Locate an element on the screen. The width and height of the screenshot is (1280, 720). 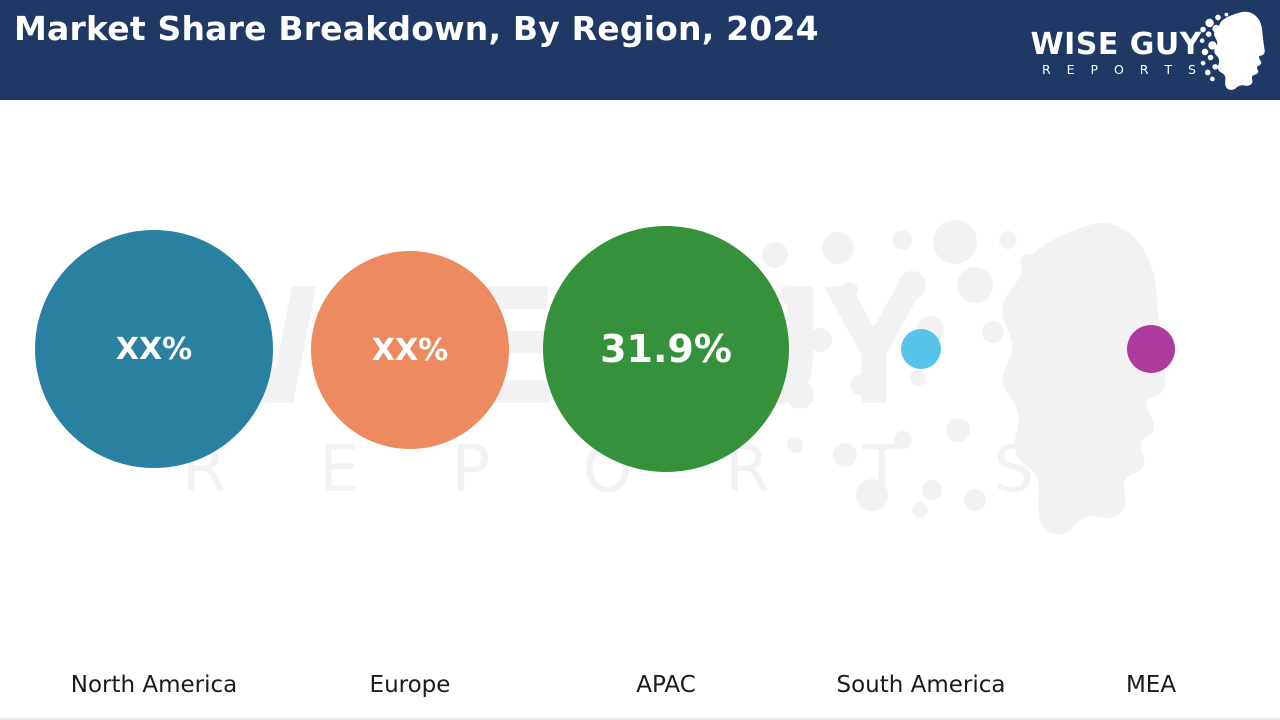
bubble-value-europe: XX% is located at coordinates (410, 350).